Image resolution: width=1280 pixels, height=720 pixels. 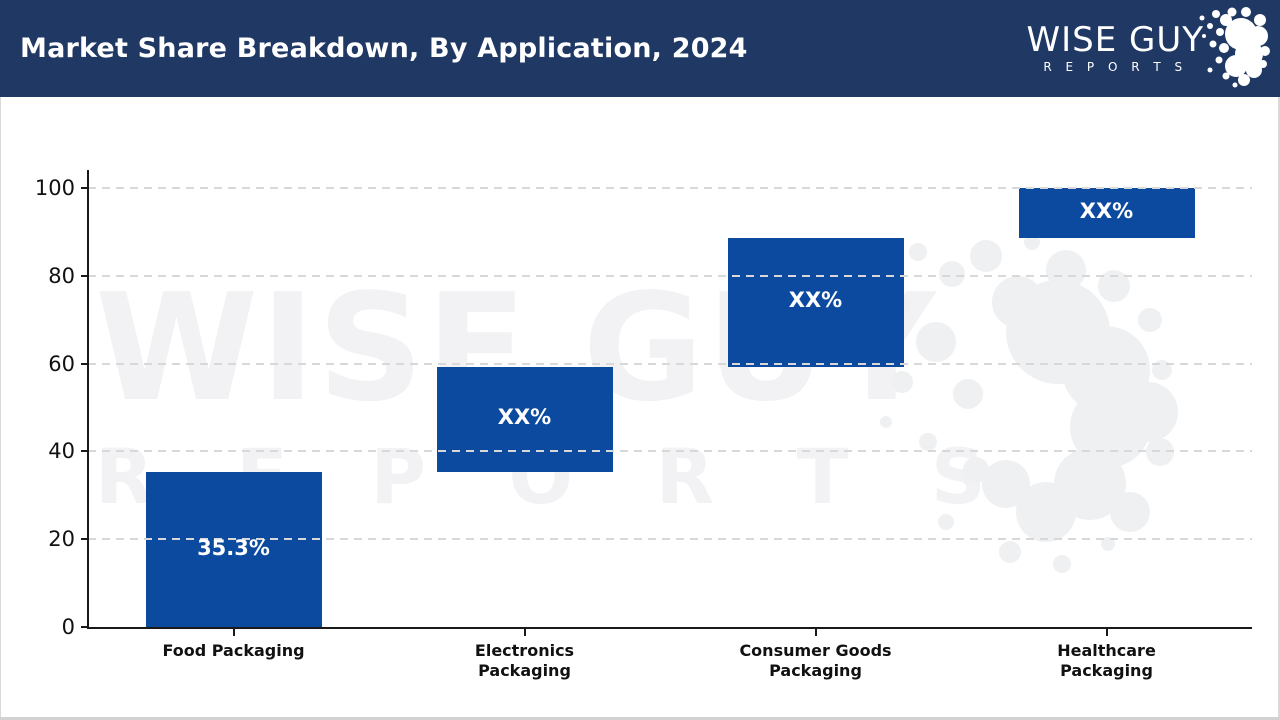 I want to click on dotted-head-profile-icon, so click(x=1234, y=47).